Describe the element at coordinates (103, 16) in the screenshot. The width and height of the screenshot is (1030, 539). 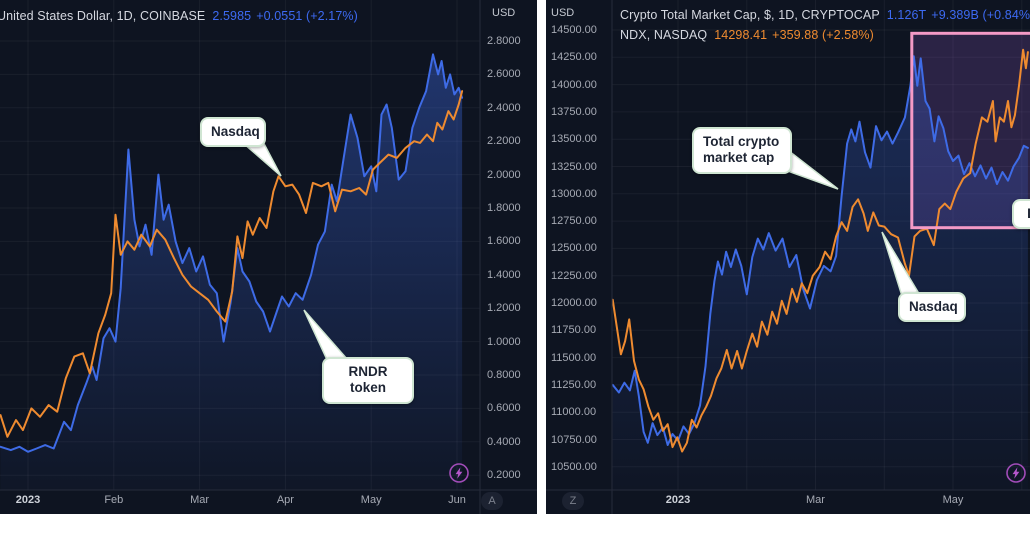
I see `symbol-title: United States Dollar, 1D, COINBASE` at that location.